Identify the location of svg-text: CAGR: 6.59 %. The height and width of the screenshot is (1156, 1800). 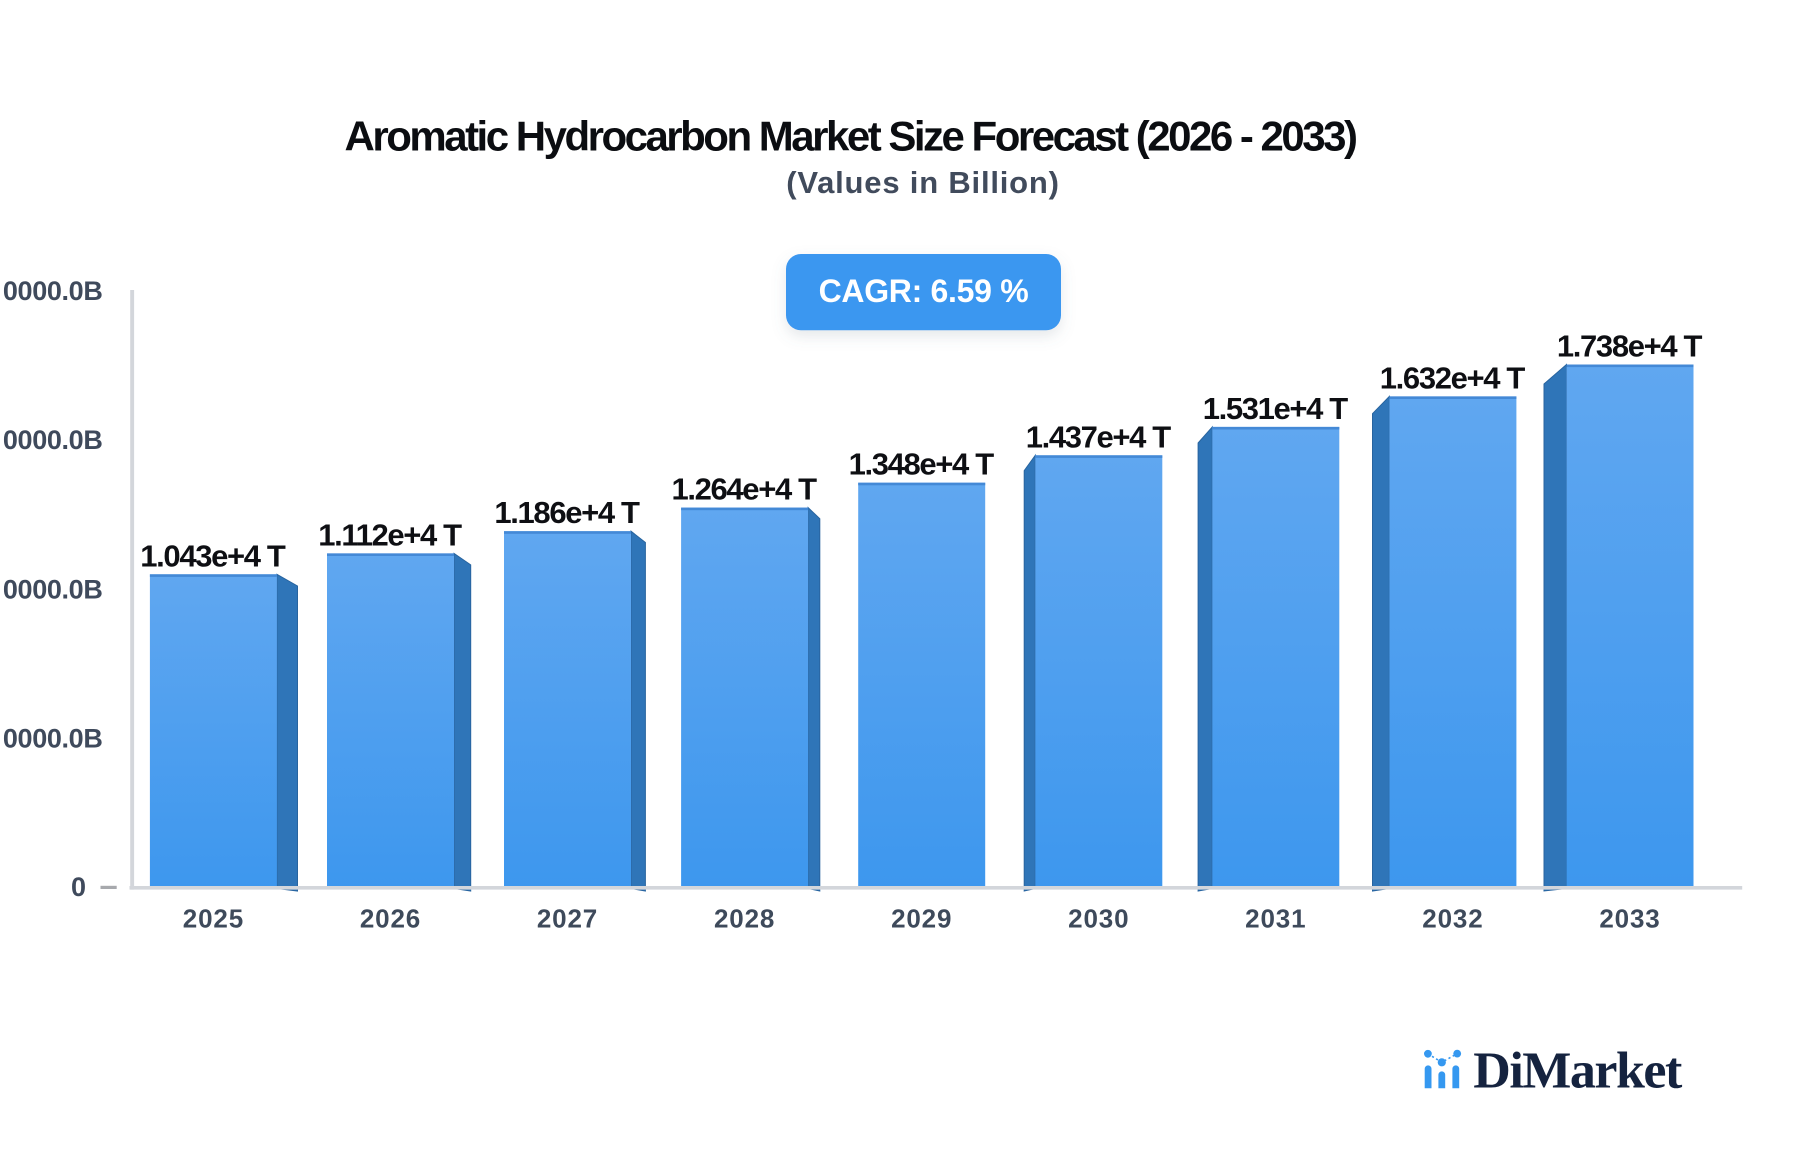
(924, 291).